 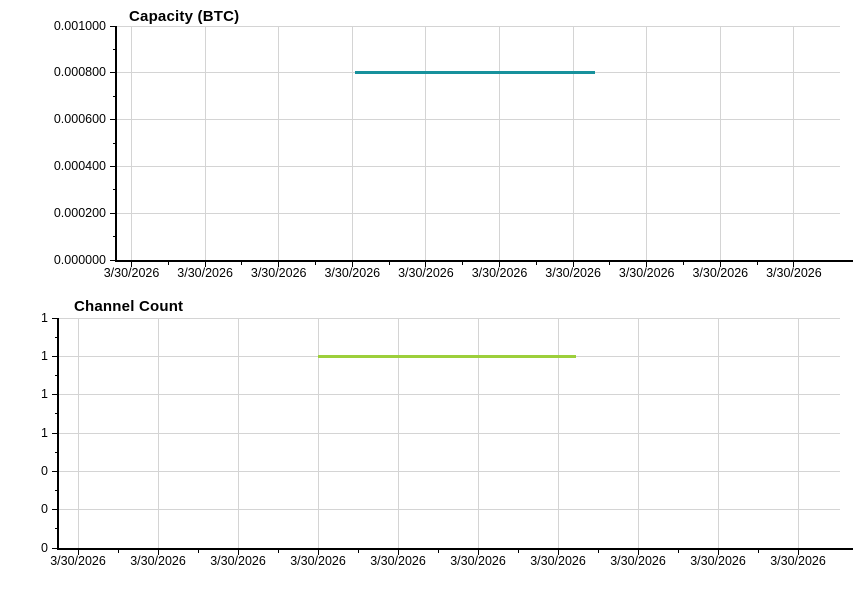 What do you see at coordinates (116, 144) in the screenshot?
I see `y-axis-line` at bounding box center [116, 144].